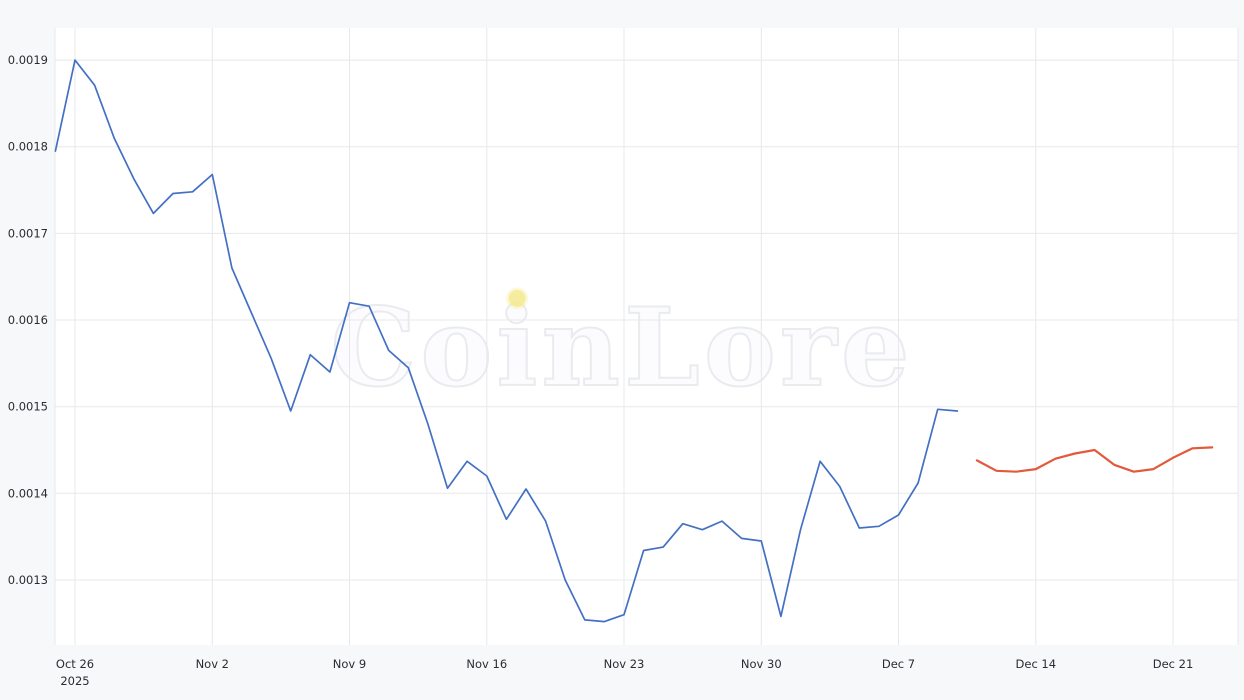 The width and height of the screenshot is (1244, 700). Describe the element at coordinates (1094, 459) in the screenshot. I see `forecast-line` at that location.